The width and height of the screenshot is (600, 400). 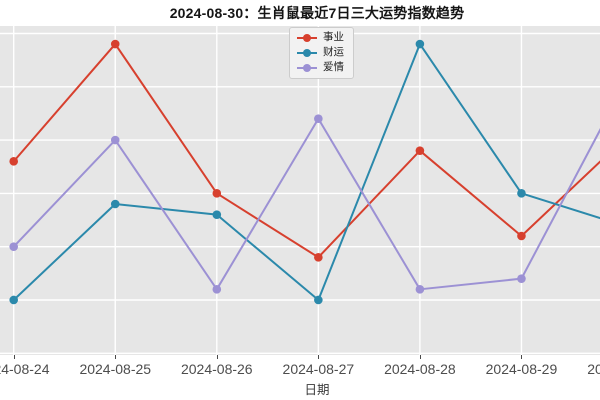 What do you see at coordinates (318, 369) in the screenshot?
I see `x-tick-label: 2024-08-27` at bounding box center [318, 369].